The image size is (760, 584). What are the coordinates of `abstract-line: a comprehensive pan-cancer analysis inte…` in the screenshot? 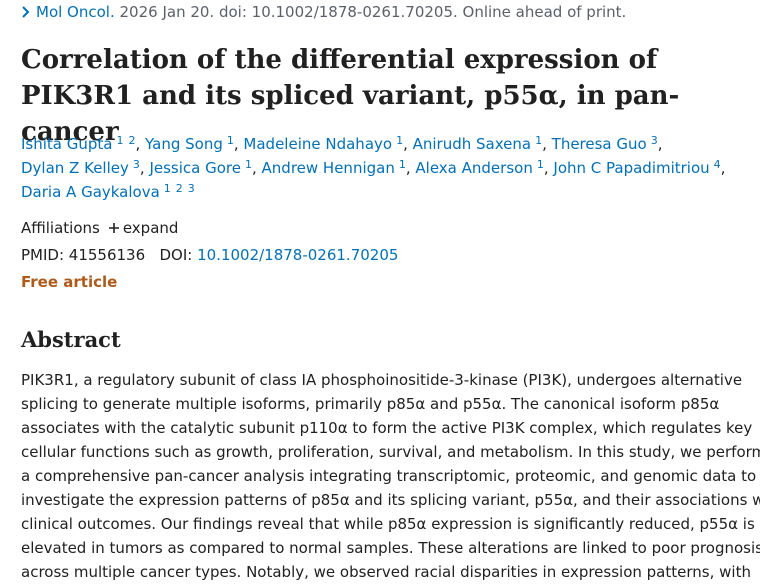 It's located at (389, 476).